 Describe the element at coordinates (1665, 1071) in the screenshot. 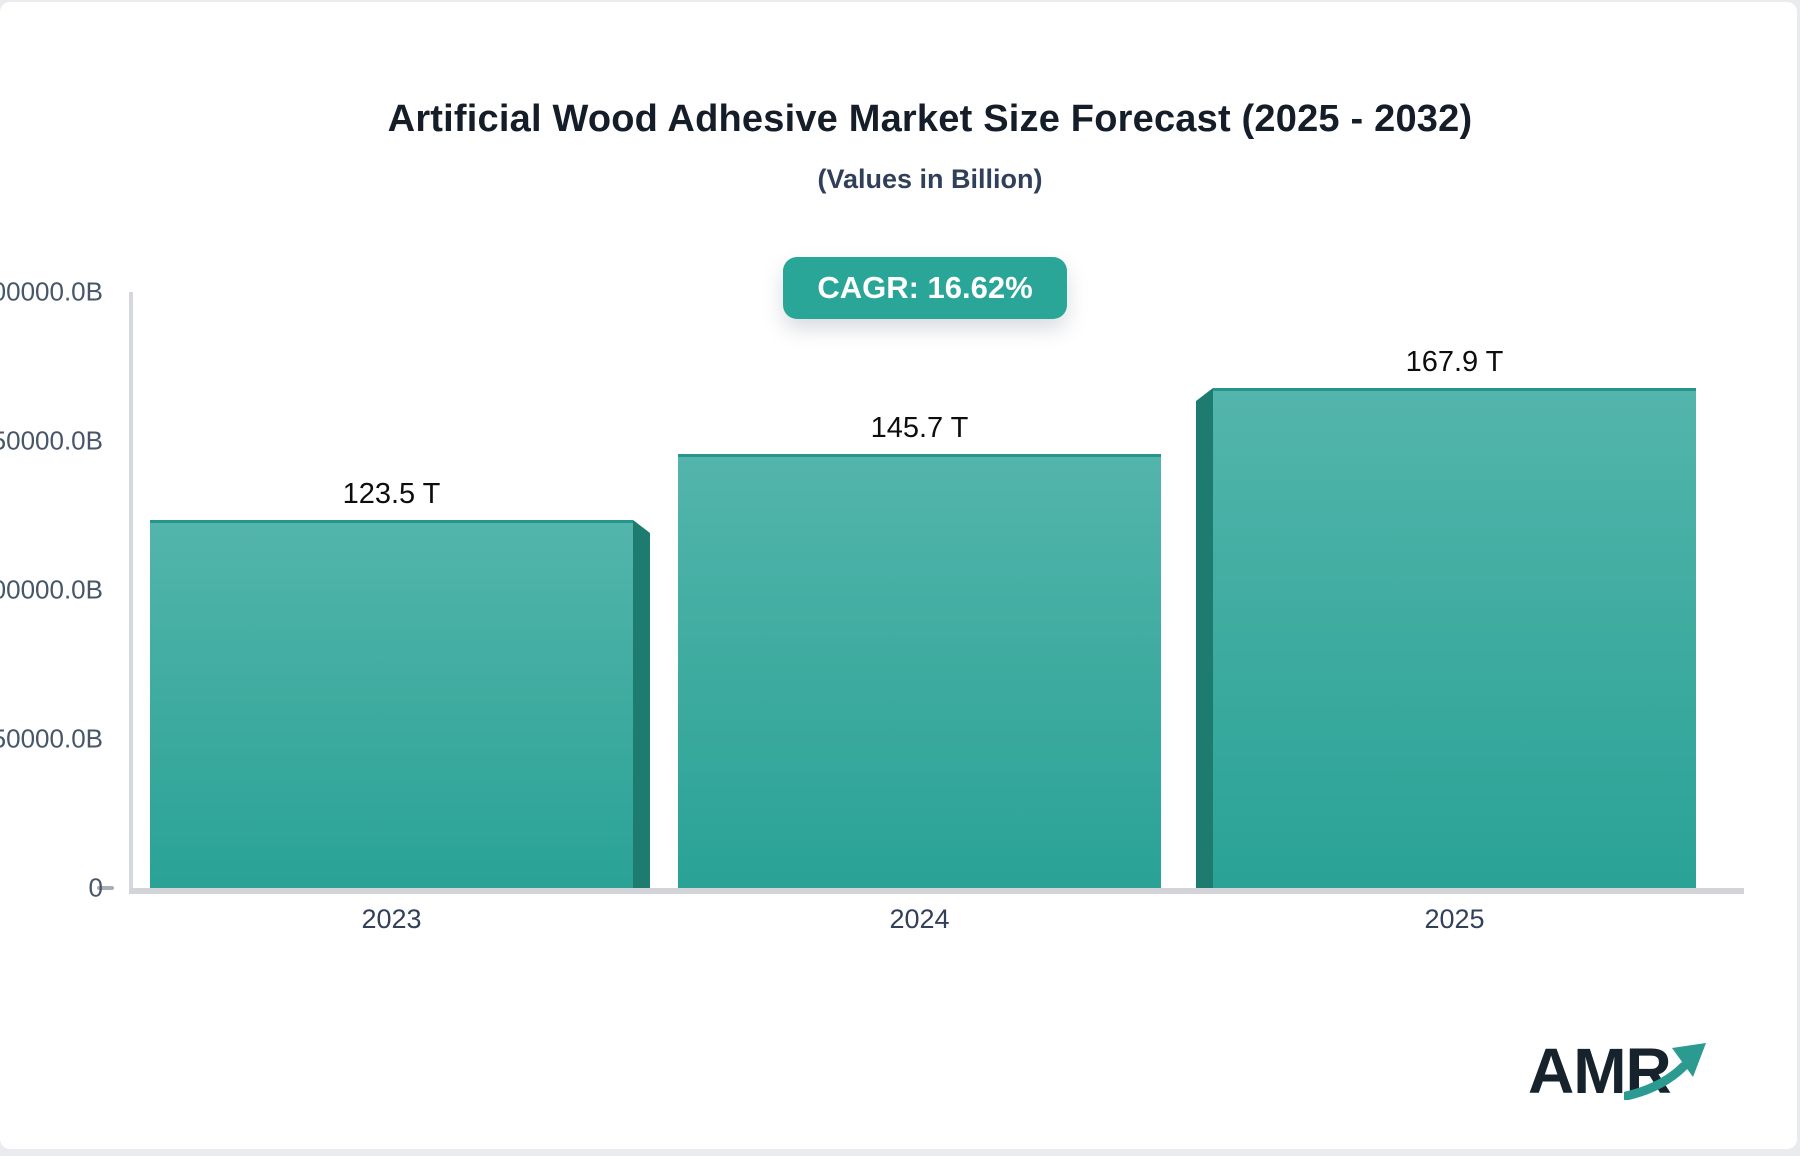

I see `growth-arrow-icon` at that location.